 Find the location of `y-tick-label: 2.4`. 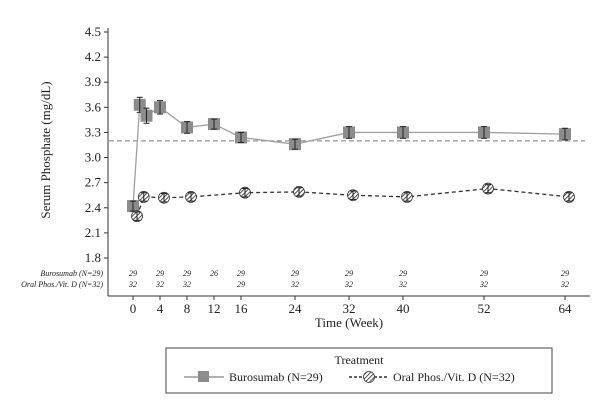

y-tick-label: 2.4 is located at coordinates (93, 207).